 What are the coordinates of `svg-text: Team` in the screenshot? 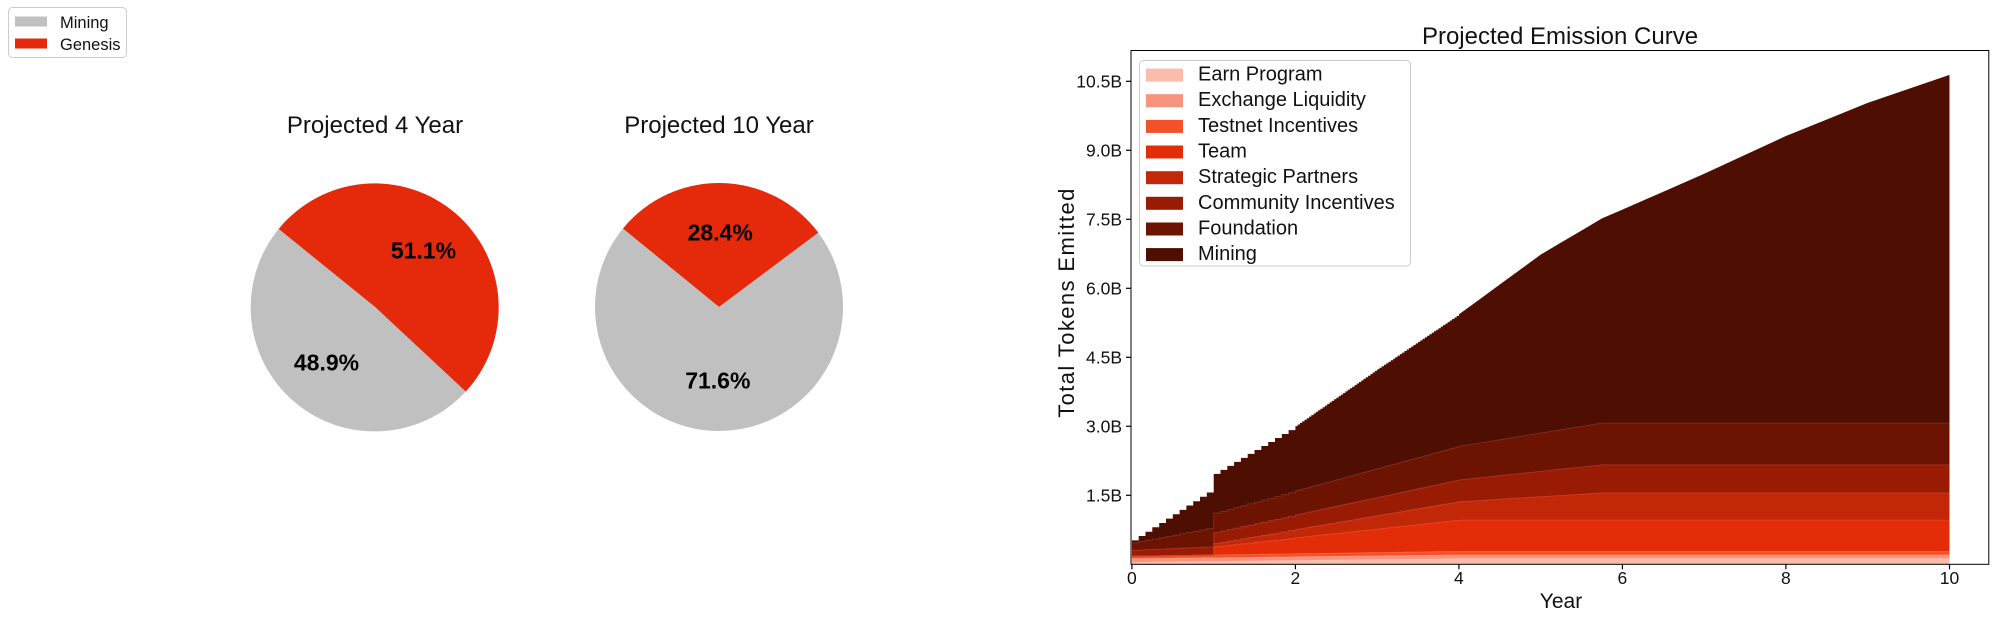 It's located at (1222, 152).